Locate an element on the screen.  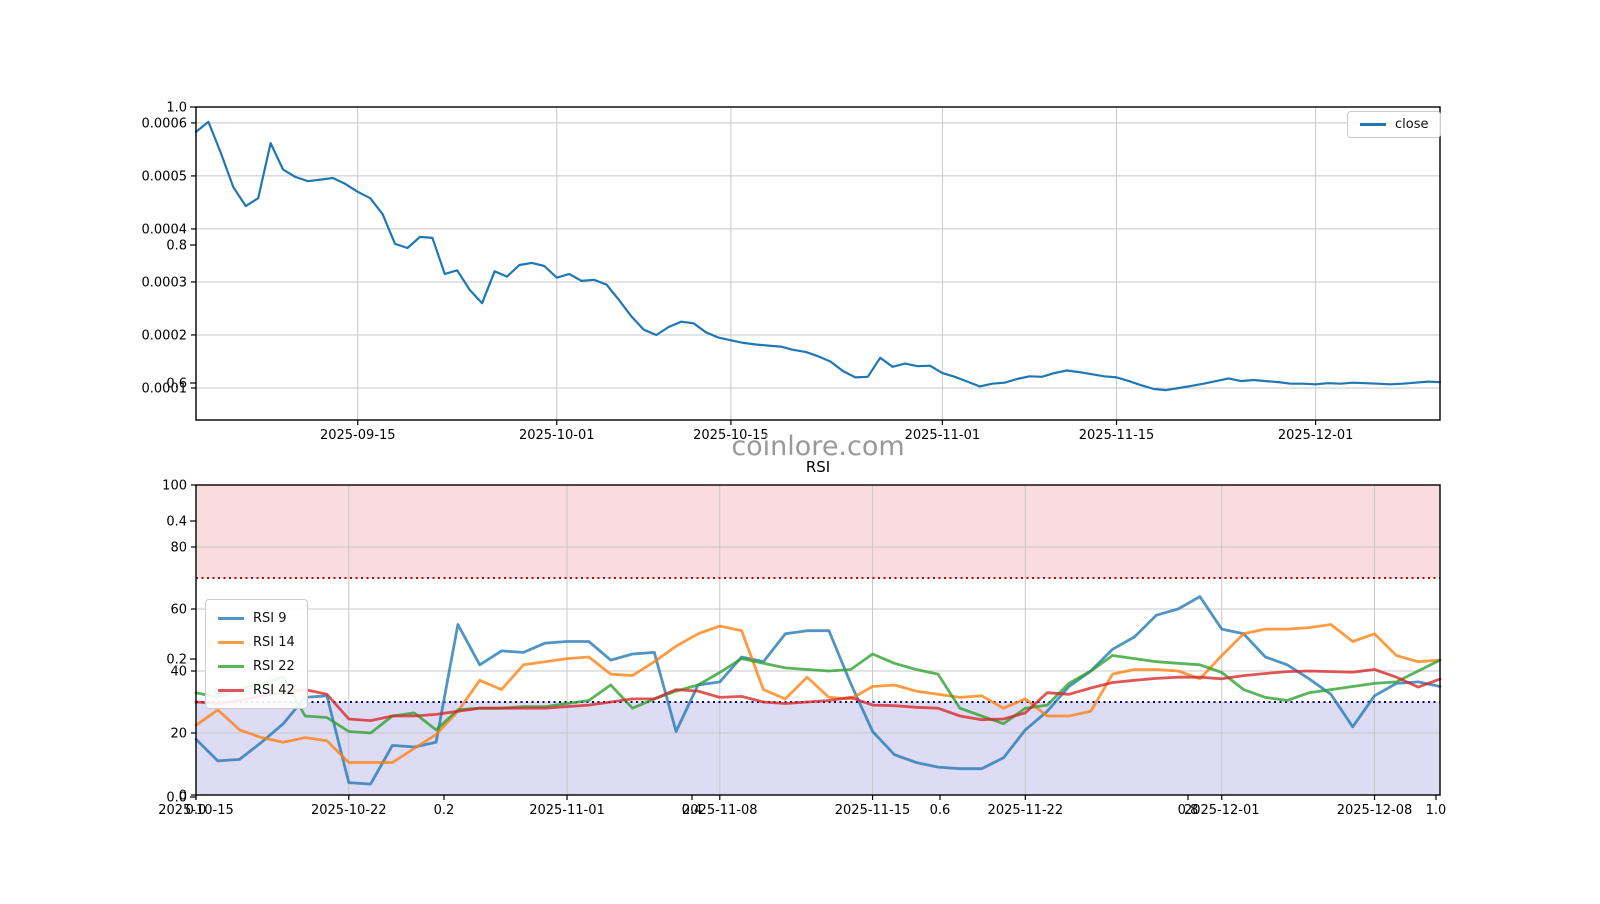
y-tick-label: 20 is located at coordinates (178, 734).